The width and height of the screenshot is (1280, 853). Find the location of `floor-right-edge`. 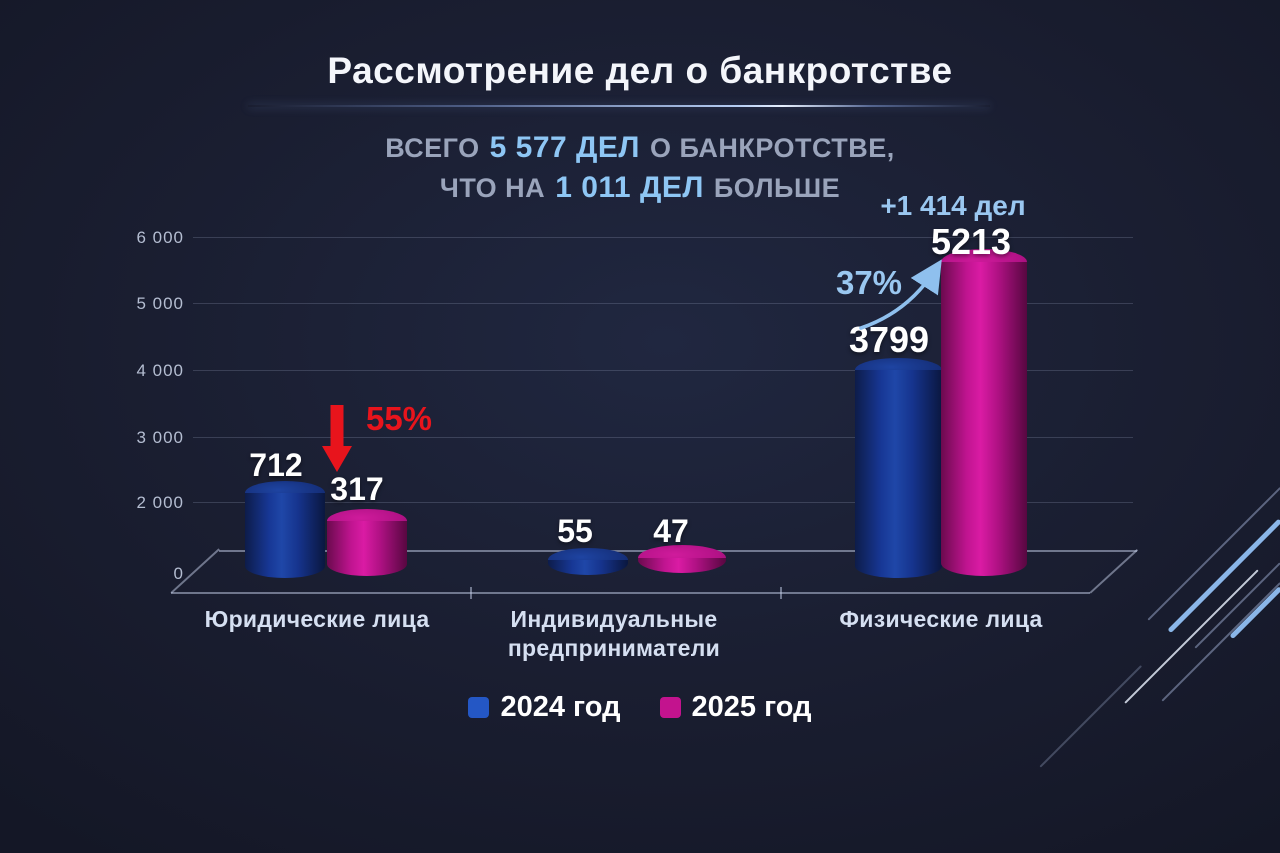

floor-right-edge is located at coordinates (1113, 571).